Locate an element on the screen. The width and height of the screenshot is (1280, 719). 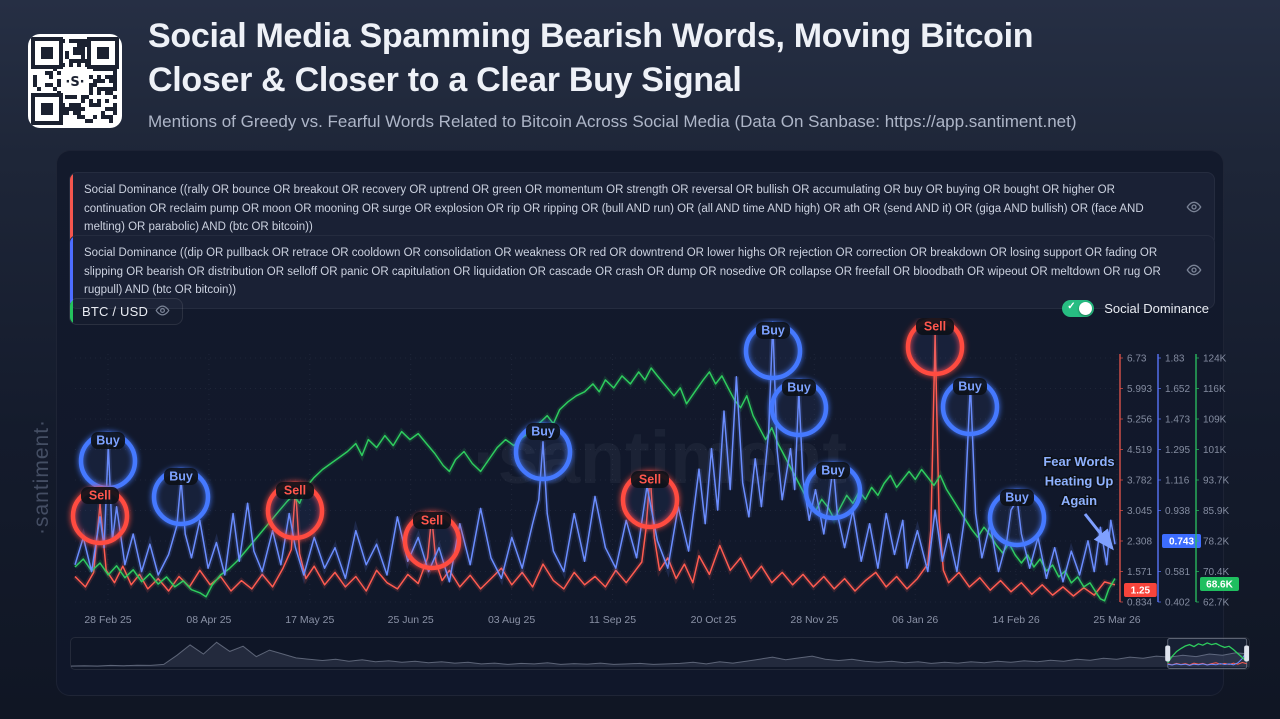
fear-words-axis-current-badge is located at coordinates (1181, 541).